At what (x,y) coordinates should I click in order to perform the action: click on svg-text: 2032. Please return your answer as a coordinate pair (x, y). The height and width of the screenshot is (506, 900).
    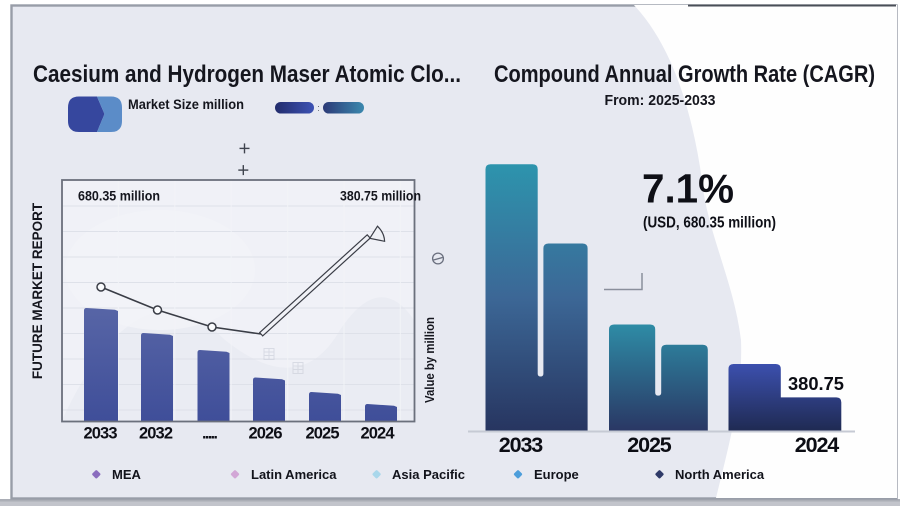
    Looking at the image, I should click on (156, 434).